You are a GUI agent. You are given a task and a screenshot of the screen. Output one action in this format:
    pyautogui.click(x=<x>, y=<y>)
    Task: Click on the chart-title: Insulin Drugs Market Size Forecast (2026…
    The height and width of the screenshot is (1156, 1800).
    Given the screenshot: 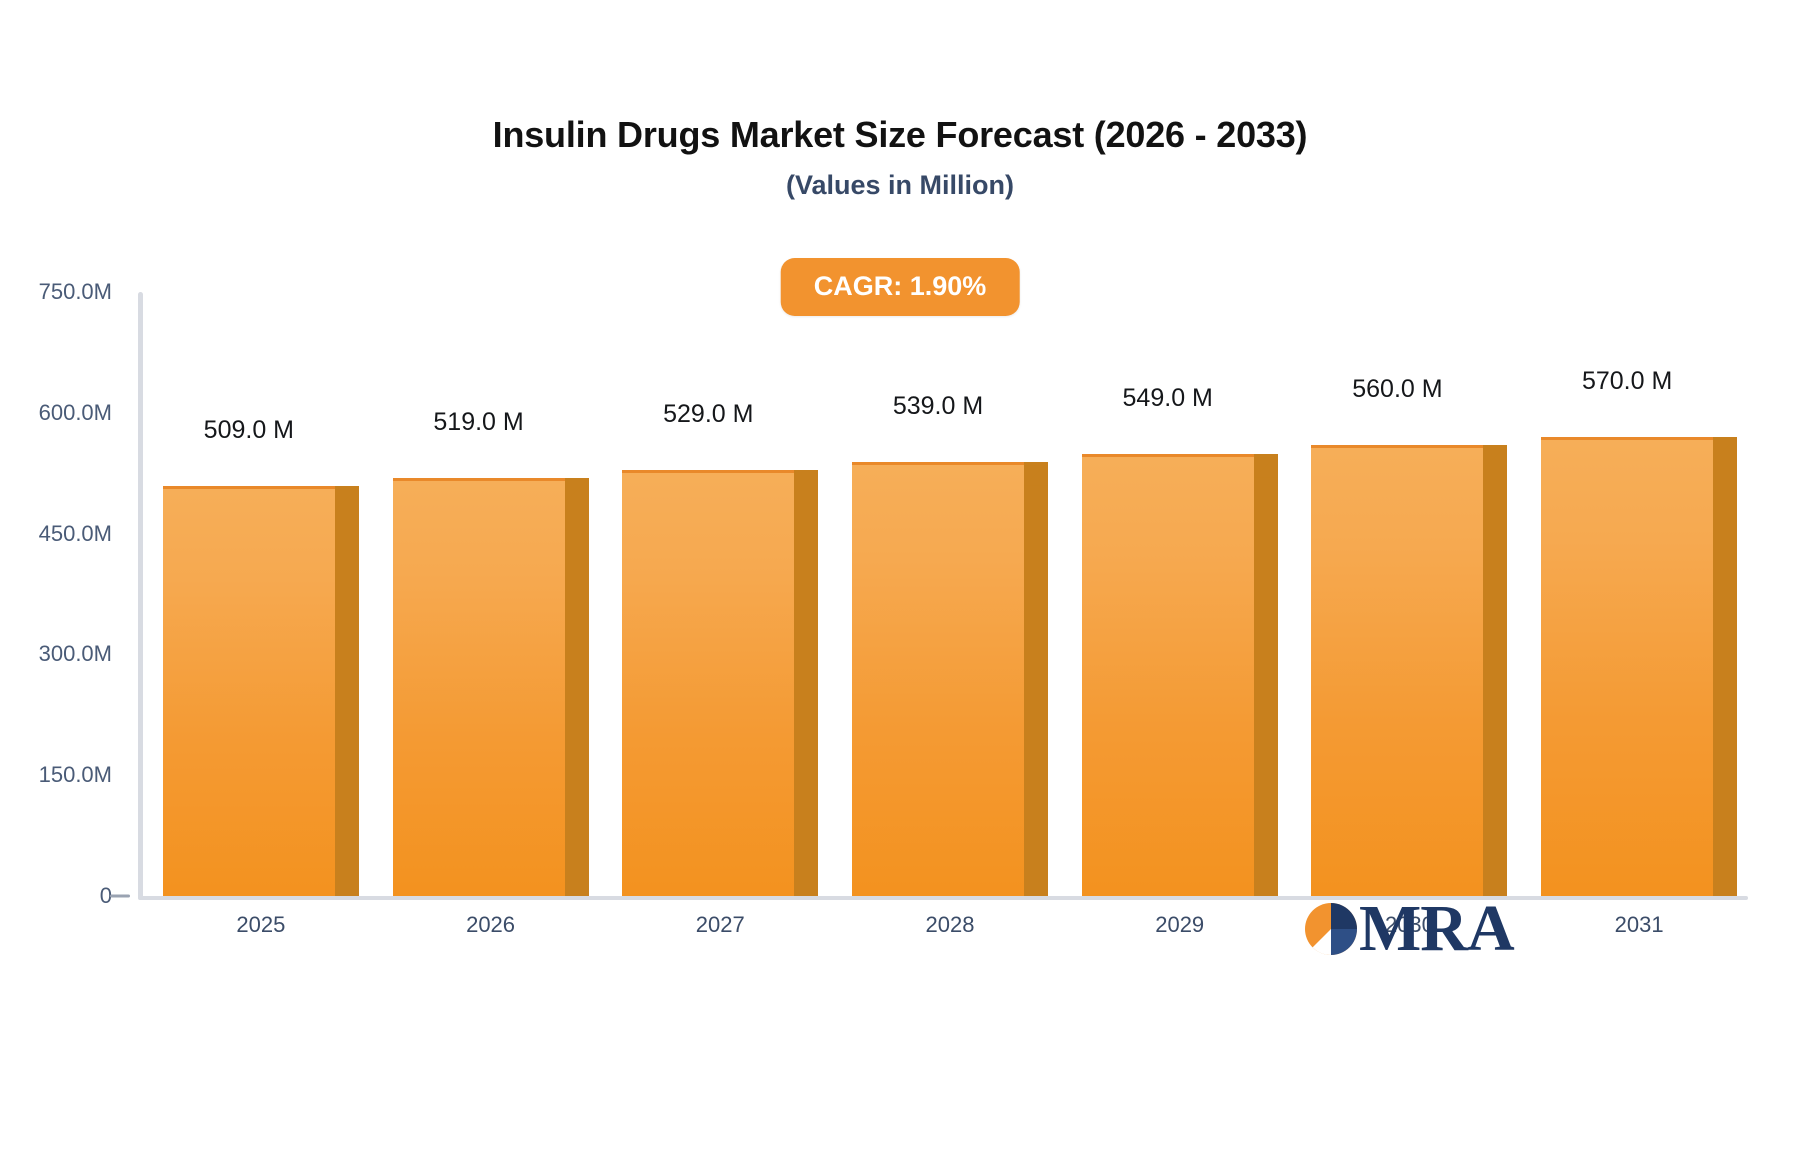 What is the action you would take?
    pyautogui.click(x=900, y=134)
    